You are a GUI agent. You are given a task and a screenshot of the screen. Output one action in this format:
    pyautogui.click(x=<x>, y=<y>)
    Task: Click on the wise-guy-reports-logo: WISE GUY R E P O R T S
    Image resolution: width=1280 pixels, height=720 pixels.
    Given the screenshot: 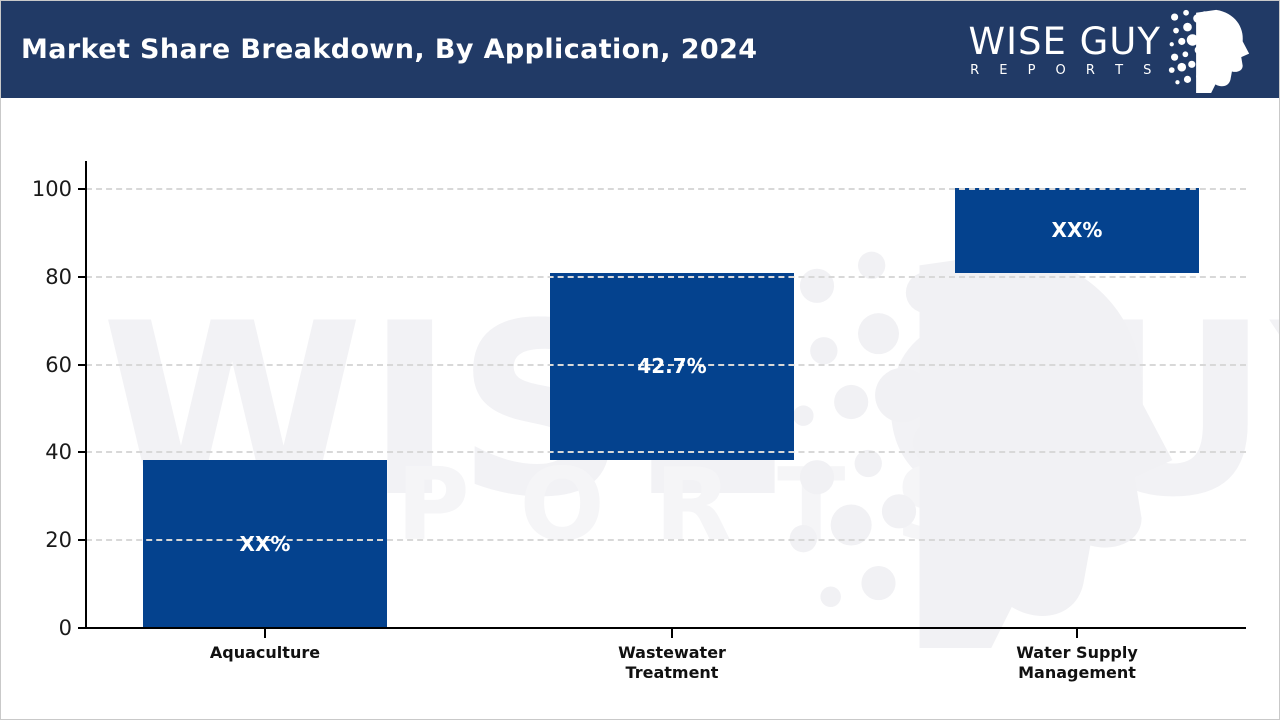 What is the action you would take?
    pyautogui.click(x=1112, y=50)
    